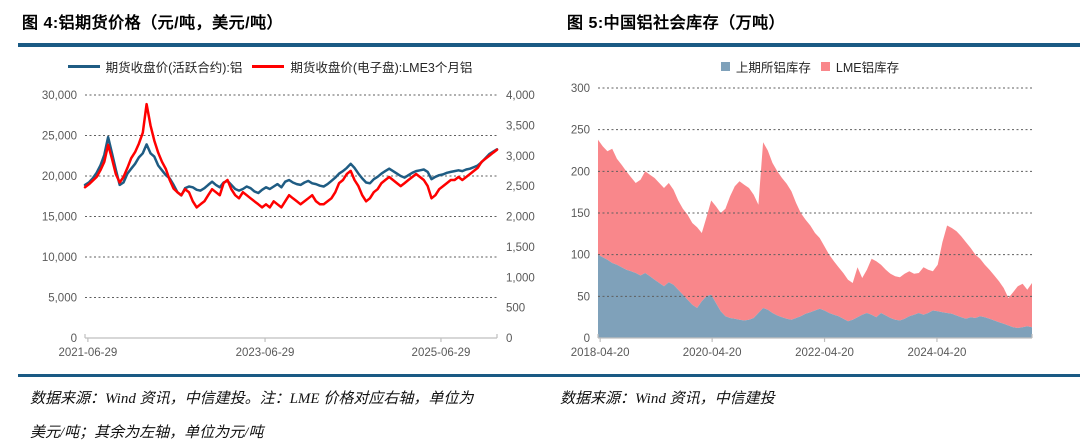 Image resolution: width=1080 pixels, height=447 pixels. Describe the element at coordinates (580, 256) in the screenshot. I see `svg-text: 100` at that location.